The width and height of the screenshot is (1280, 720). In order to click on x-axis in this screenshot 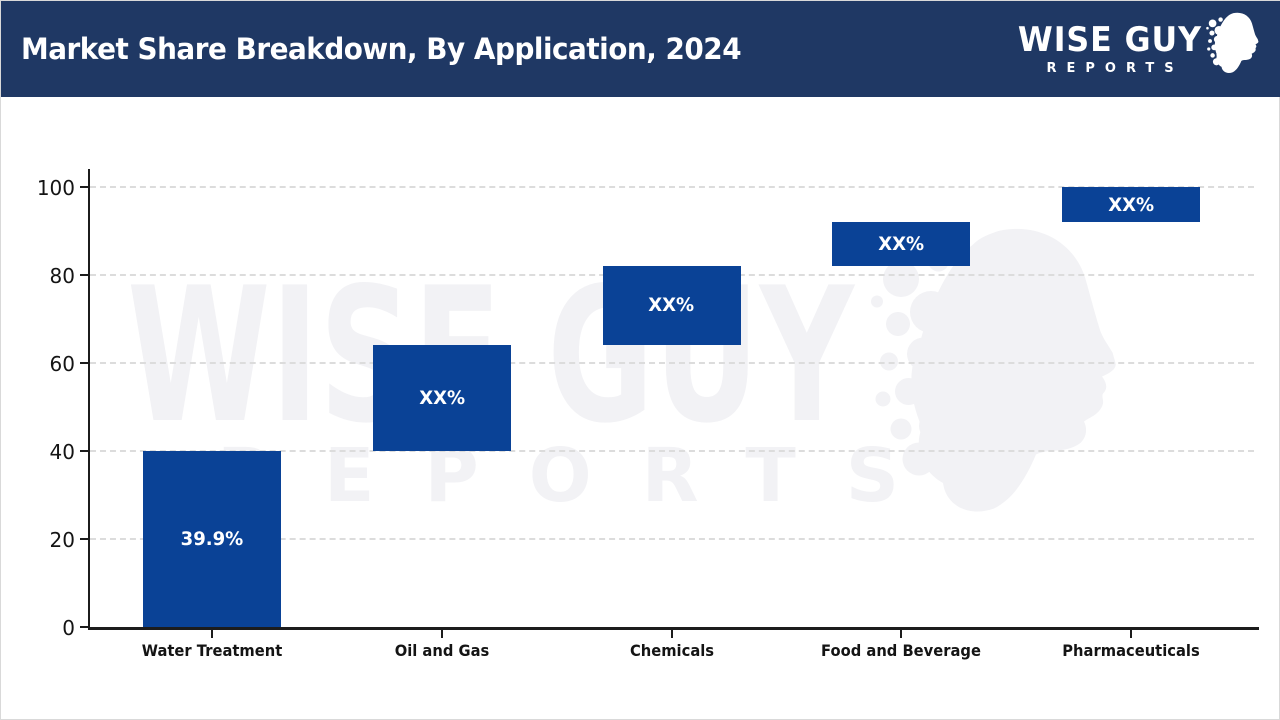, I will do `click(673, 628)`.